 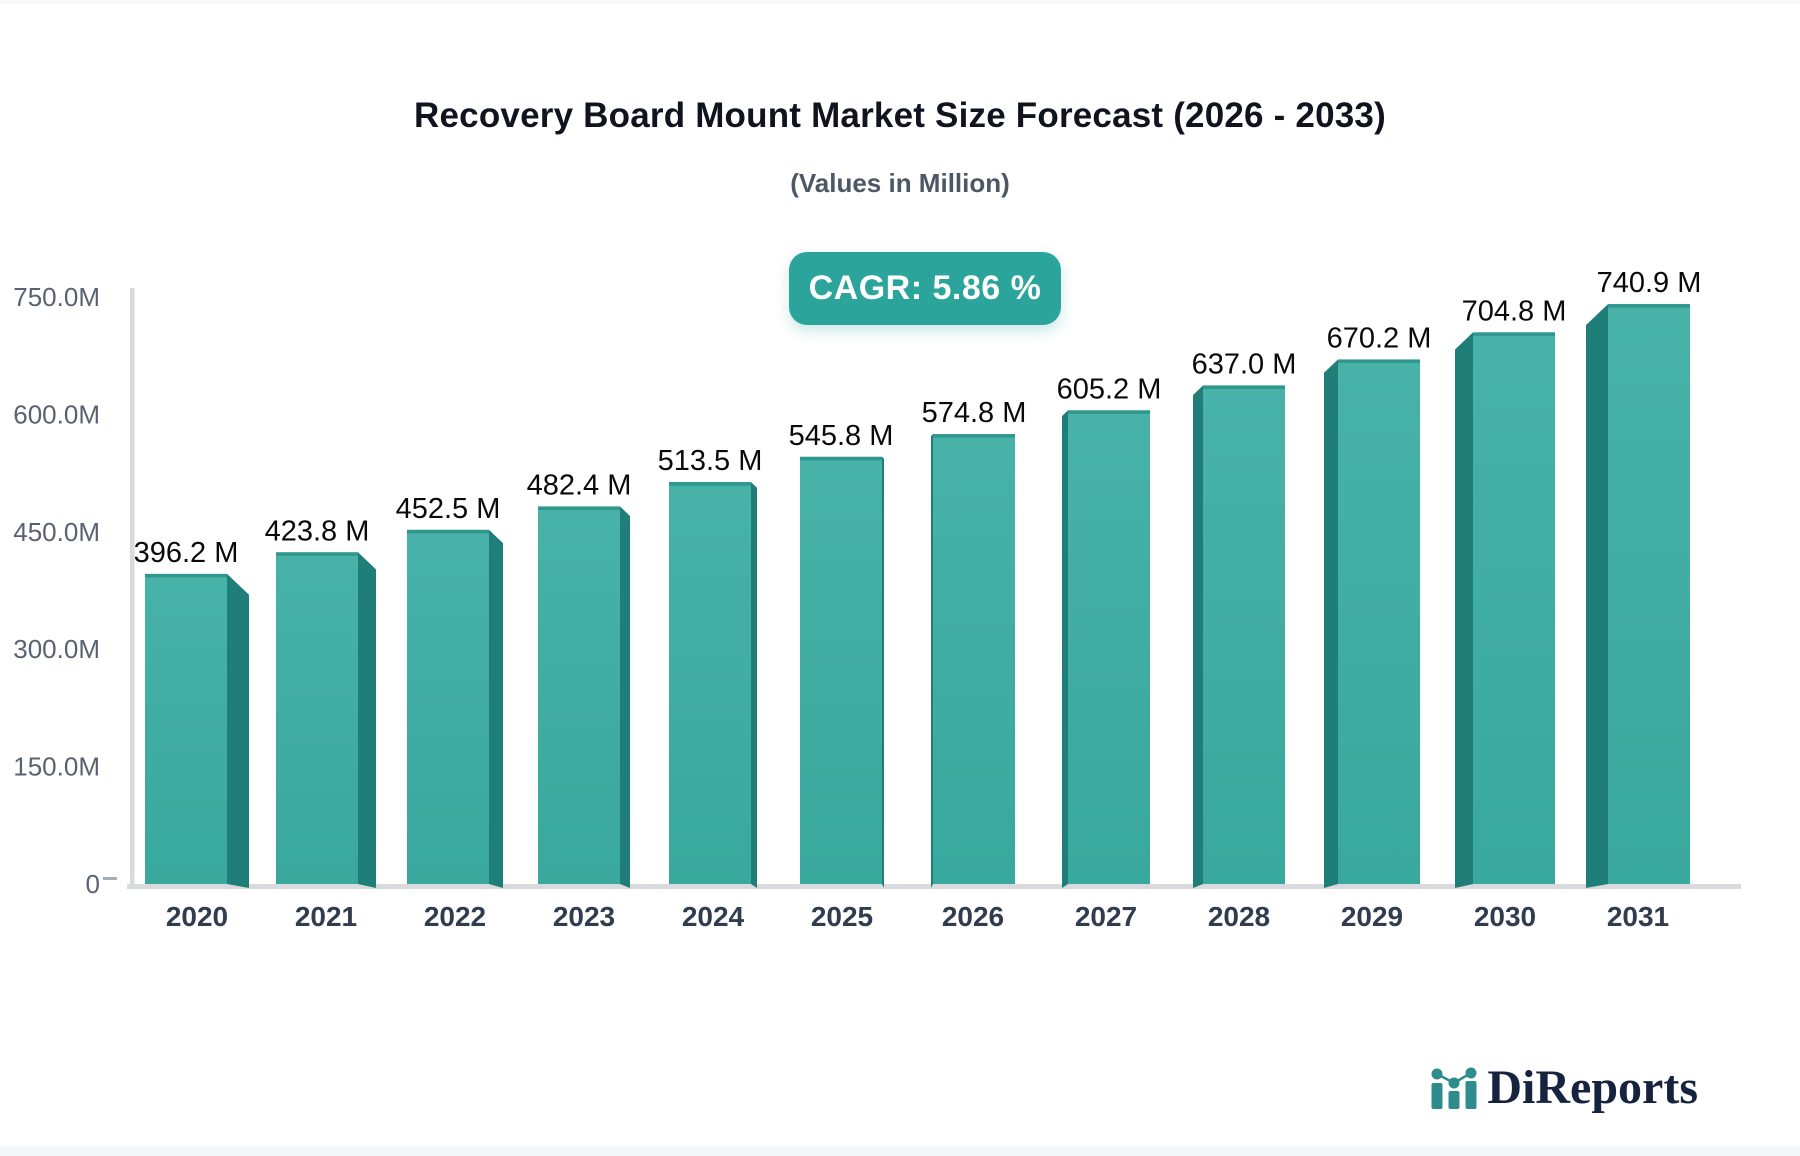 What do you see at coordinates (93, 884) in the screenshot?
I see `y-tick-label: 0` at bounding box center [93, 884].